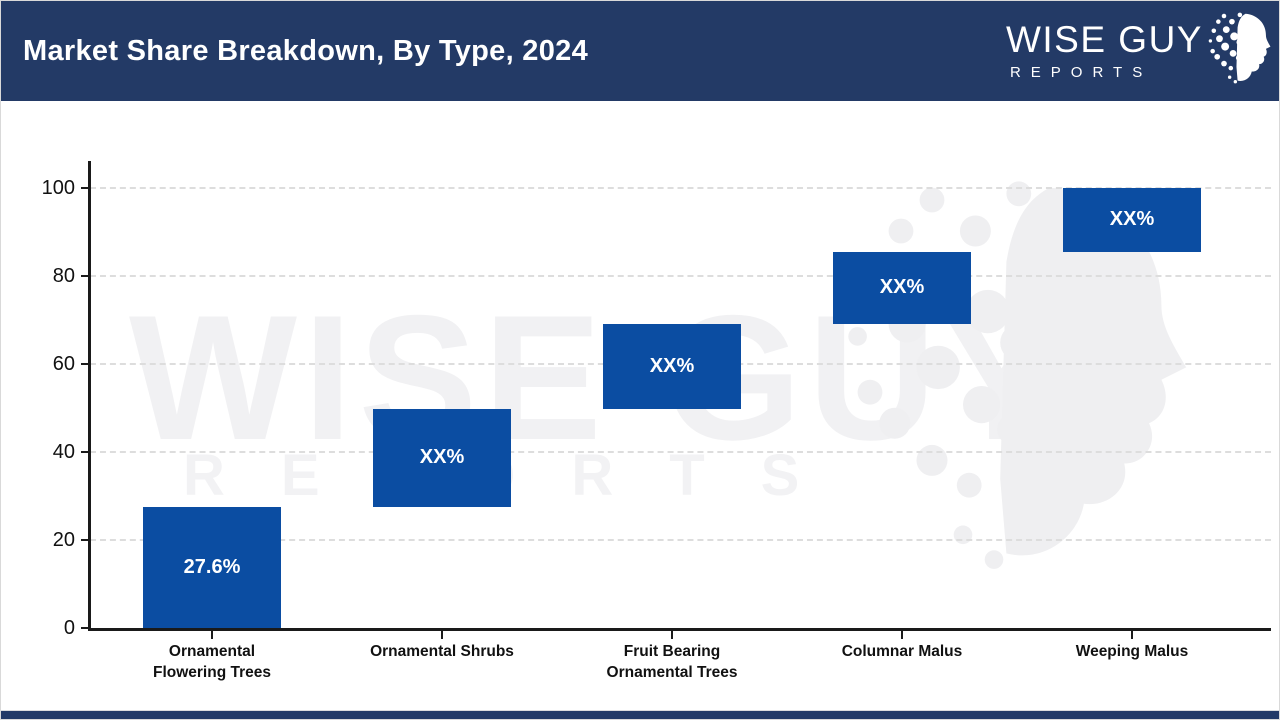  I want to click on bar-segment: 27.6%, so click(212, 567).